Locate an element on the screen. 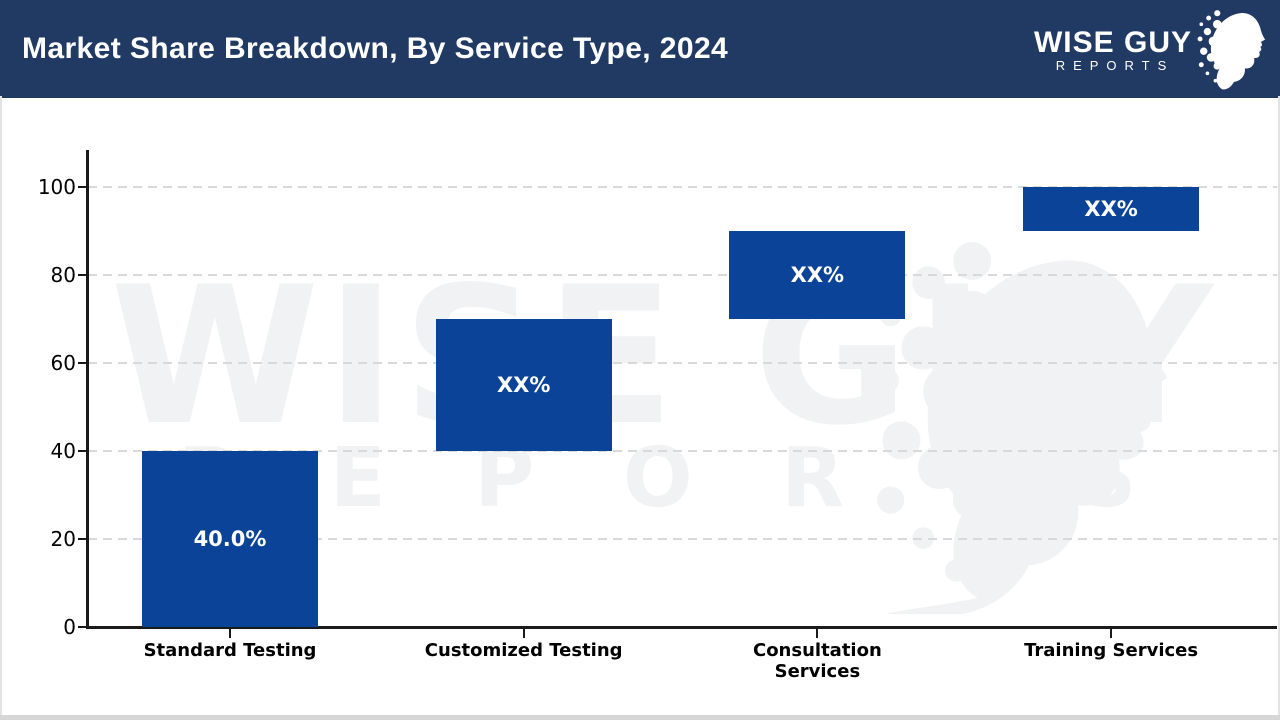 Image resolution: width=1280 pixels, height=720 pixels. logo-wordmark: WISE GUY REPORTS is located at coordinates (1113, 50).